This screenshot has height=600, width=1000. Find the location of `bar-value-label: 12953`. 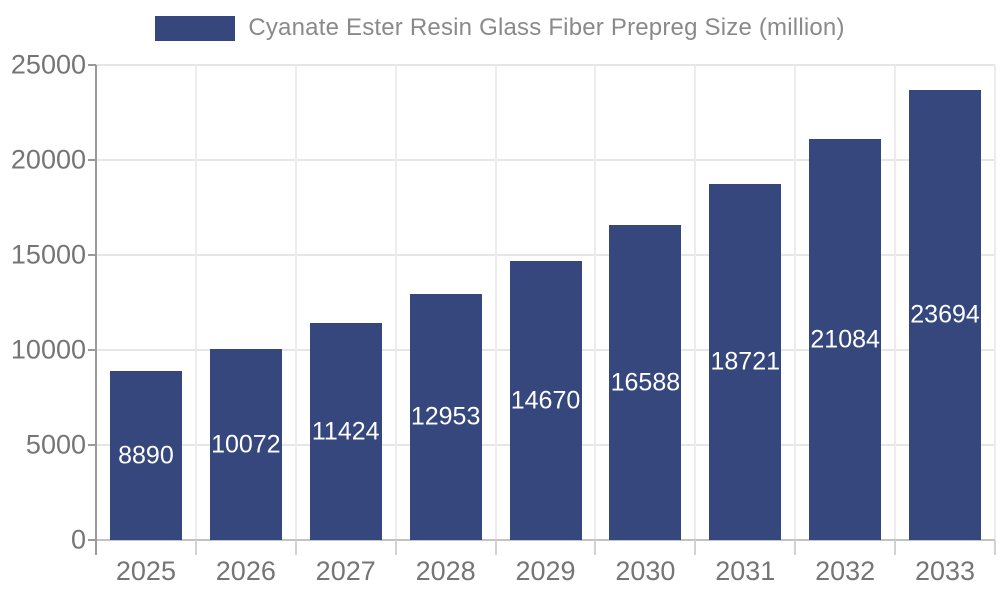

bar-value-label: 12953 is located at coordinates (445, 416).